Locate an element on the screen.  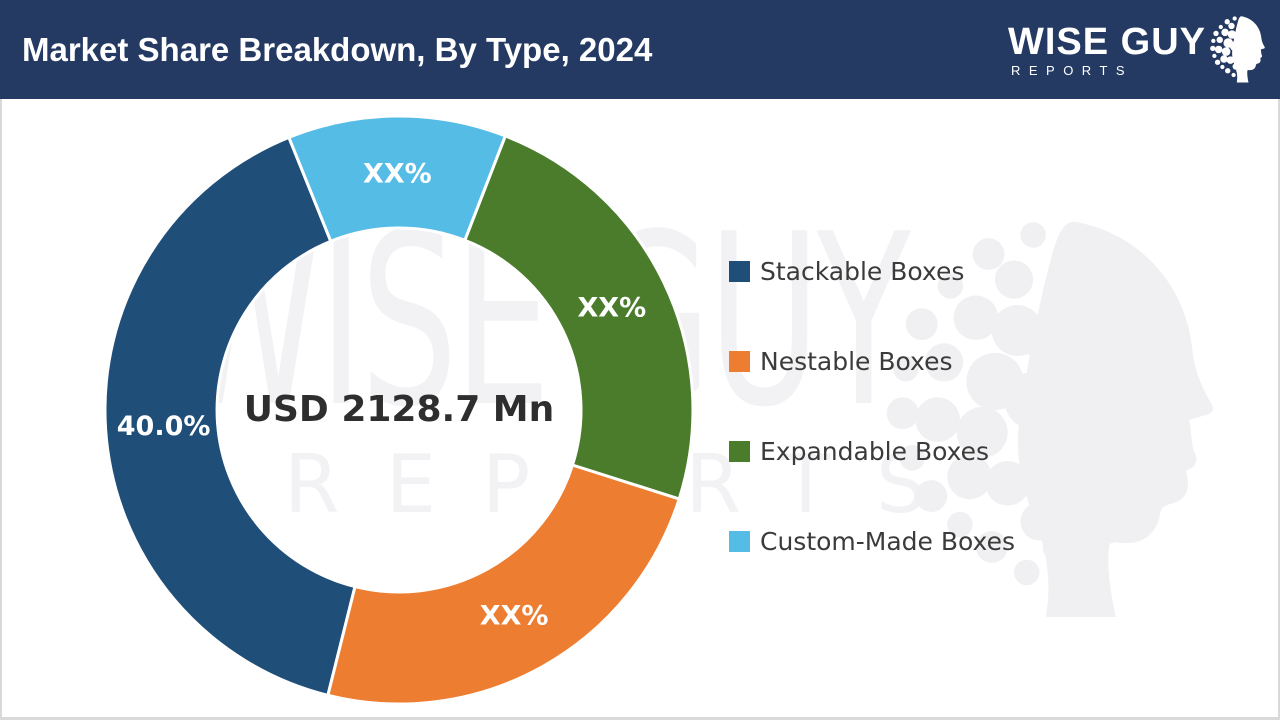
page-title: Market Share Breakdown, By Type, 2024 is located at coordinates (337, 49).